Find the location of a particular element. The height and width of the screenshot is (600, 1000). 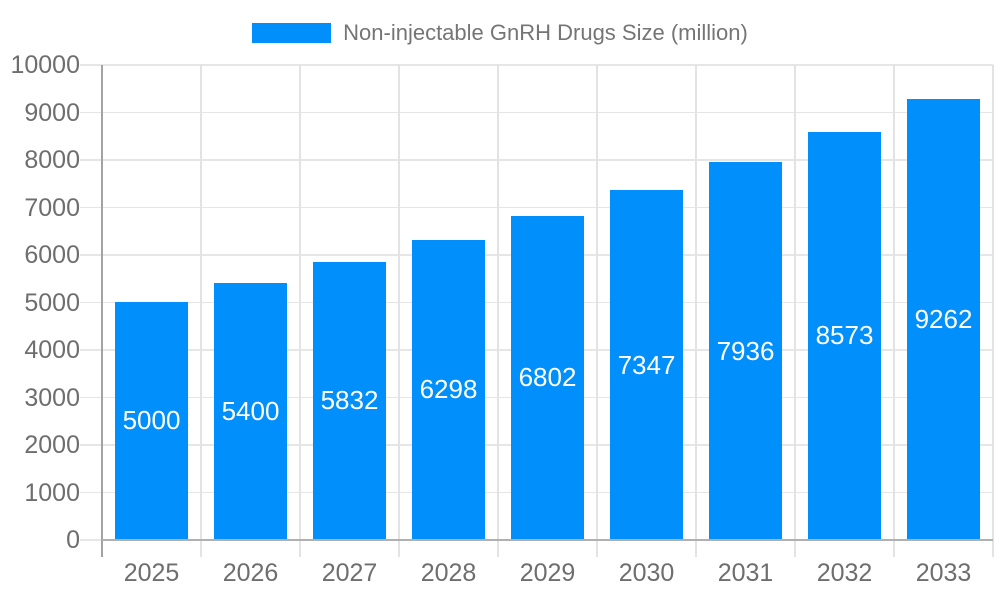

bar-2033: 9262 is located at coordinates (943, 319).